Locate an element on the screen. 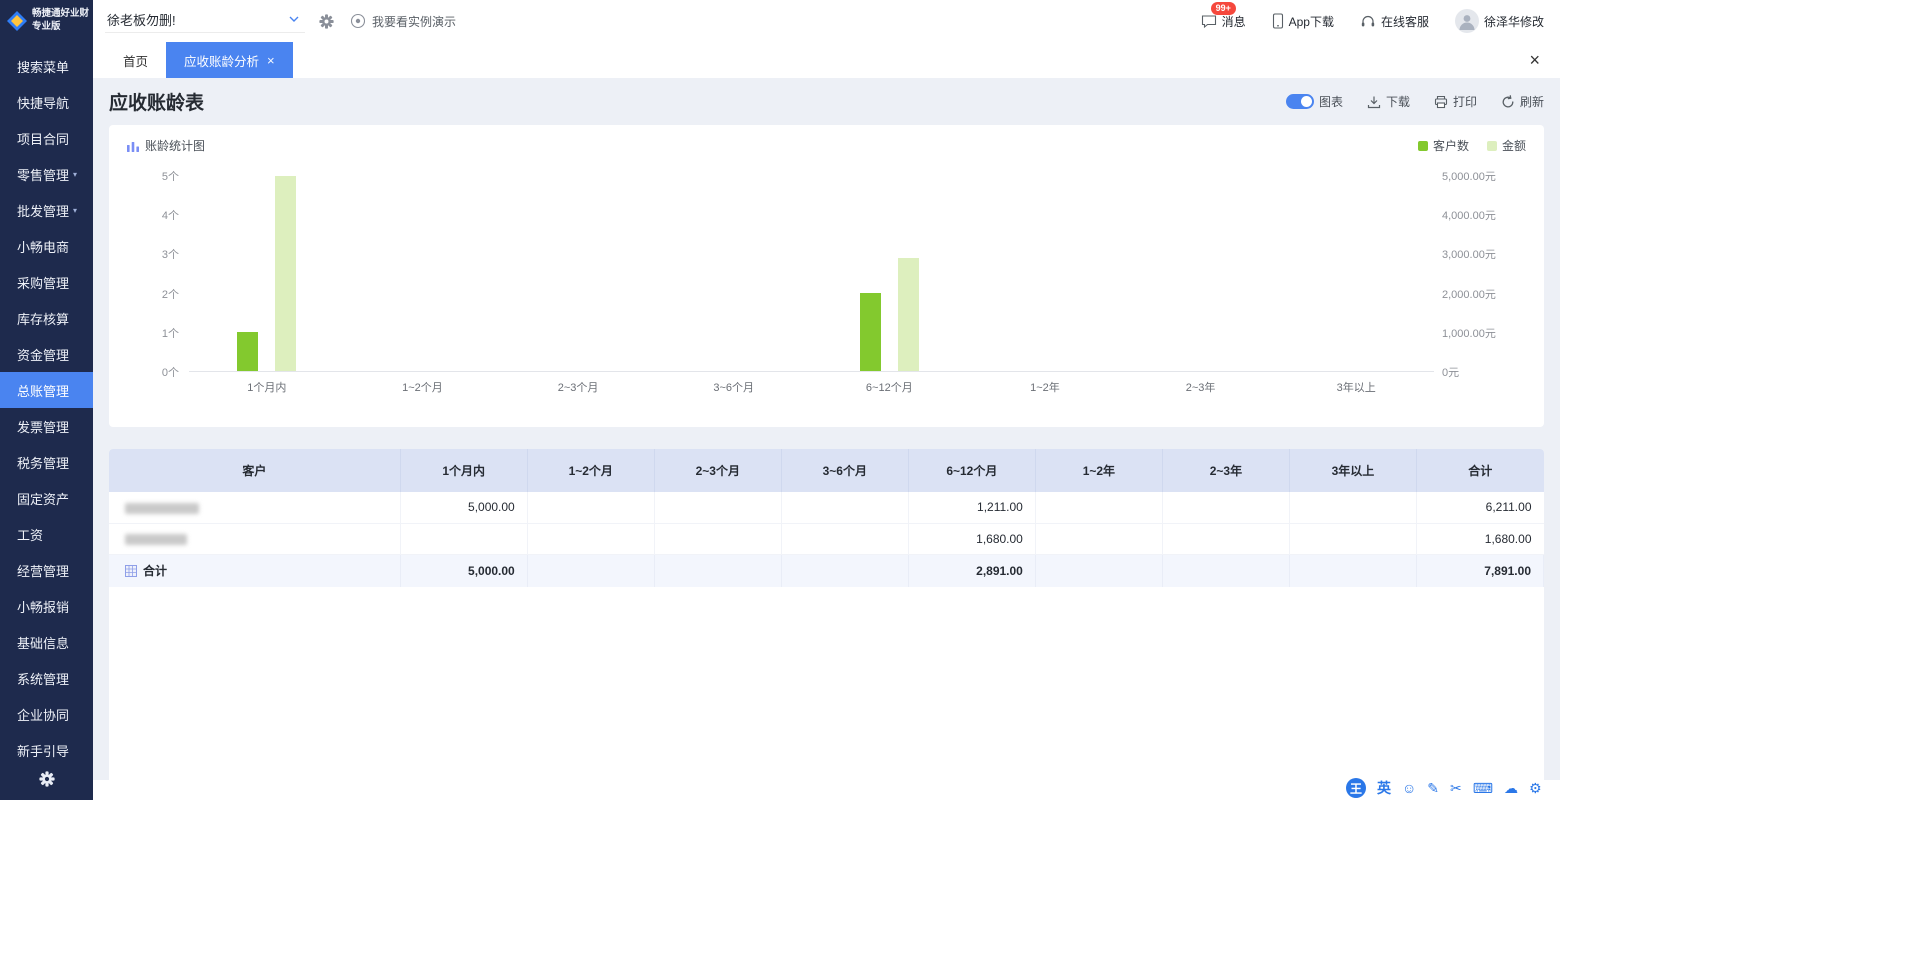 The image size is (1920, 979). support-button: 在线客服 is located at coordinates (1394, 21).